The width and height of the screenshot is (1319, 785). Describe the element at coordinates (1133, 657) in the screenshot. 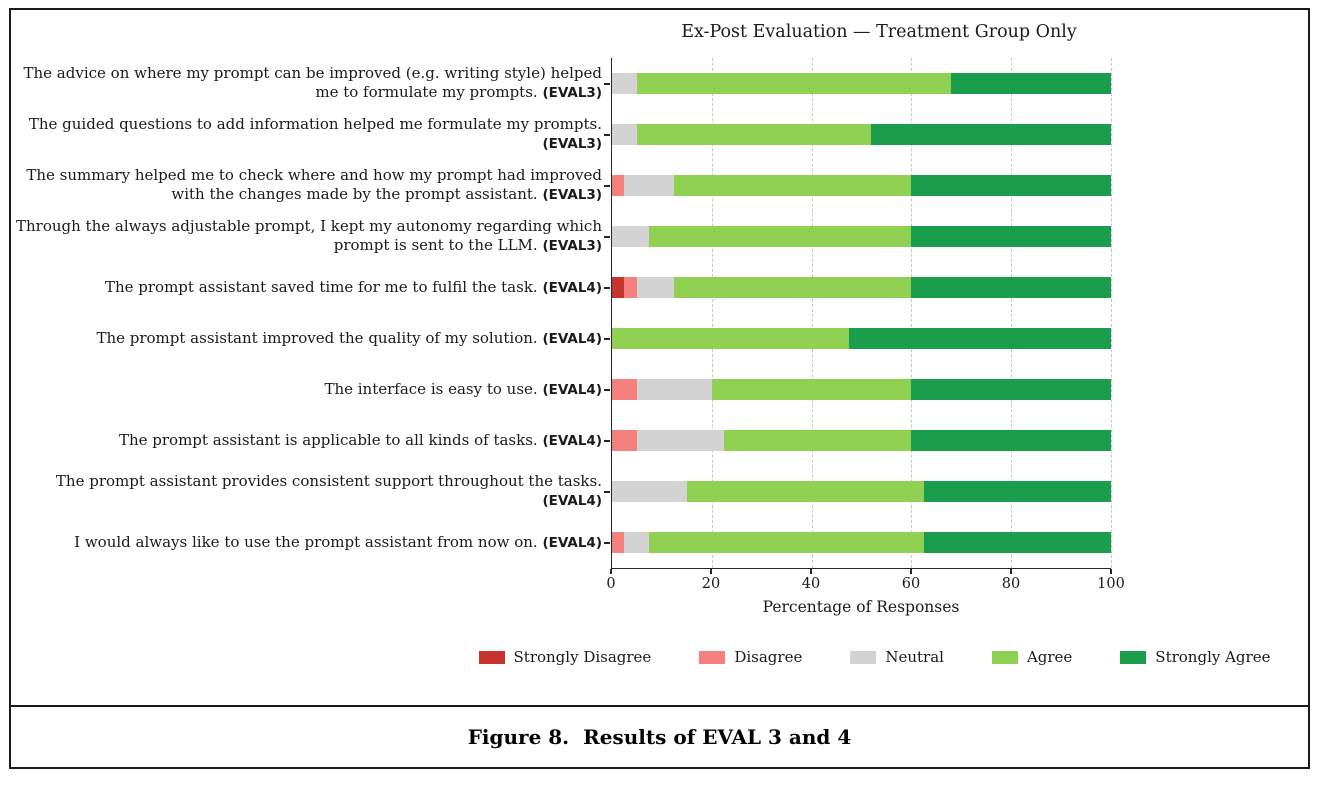

I see `legend-swatch-strongly-agree` at that location.